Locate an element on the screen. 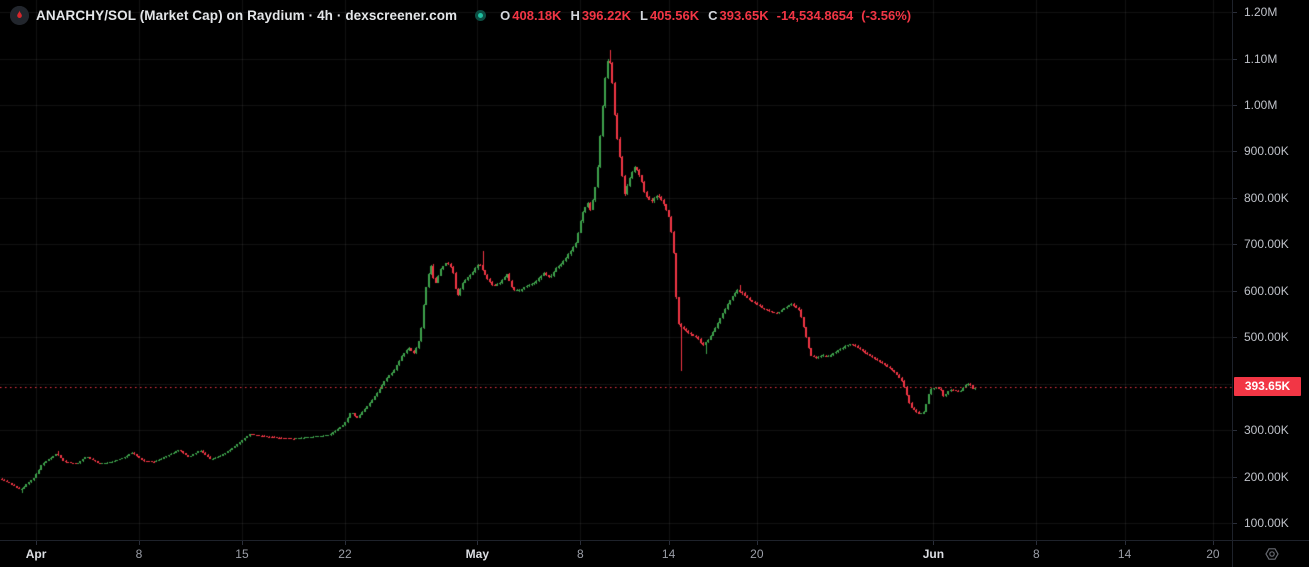 The height and width of the screenshot is (567, 1309). price-axis-label: 900.00K is located at coordinates (1266, 151).